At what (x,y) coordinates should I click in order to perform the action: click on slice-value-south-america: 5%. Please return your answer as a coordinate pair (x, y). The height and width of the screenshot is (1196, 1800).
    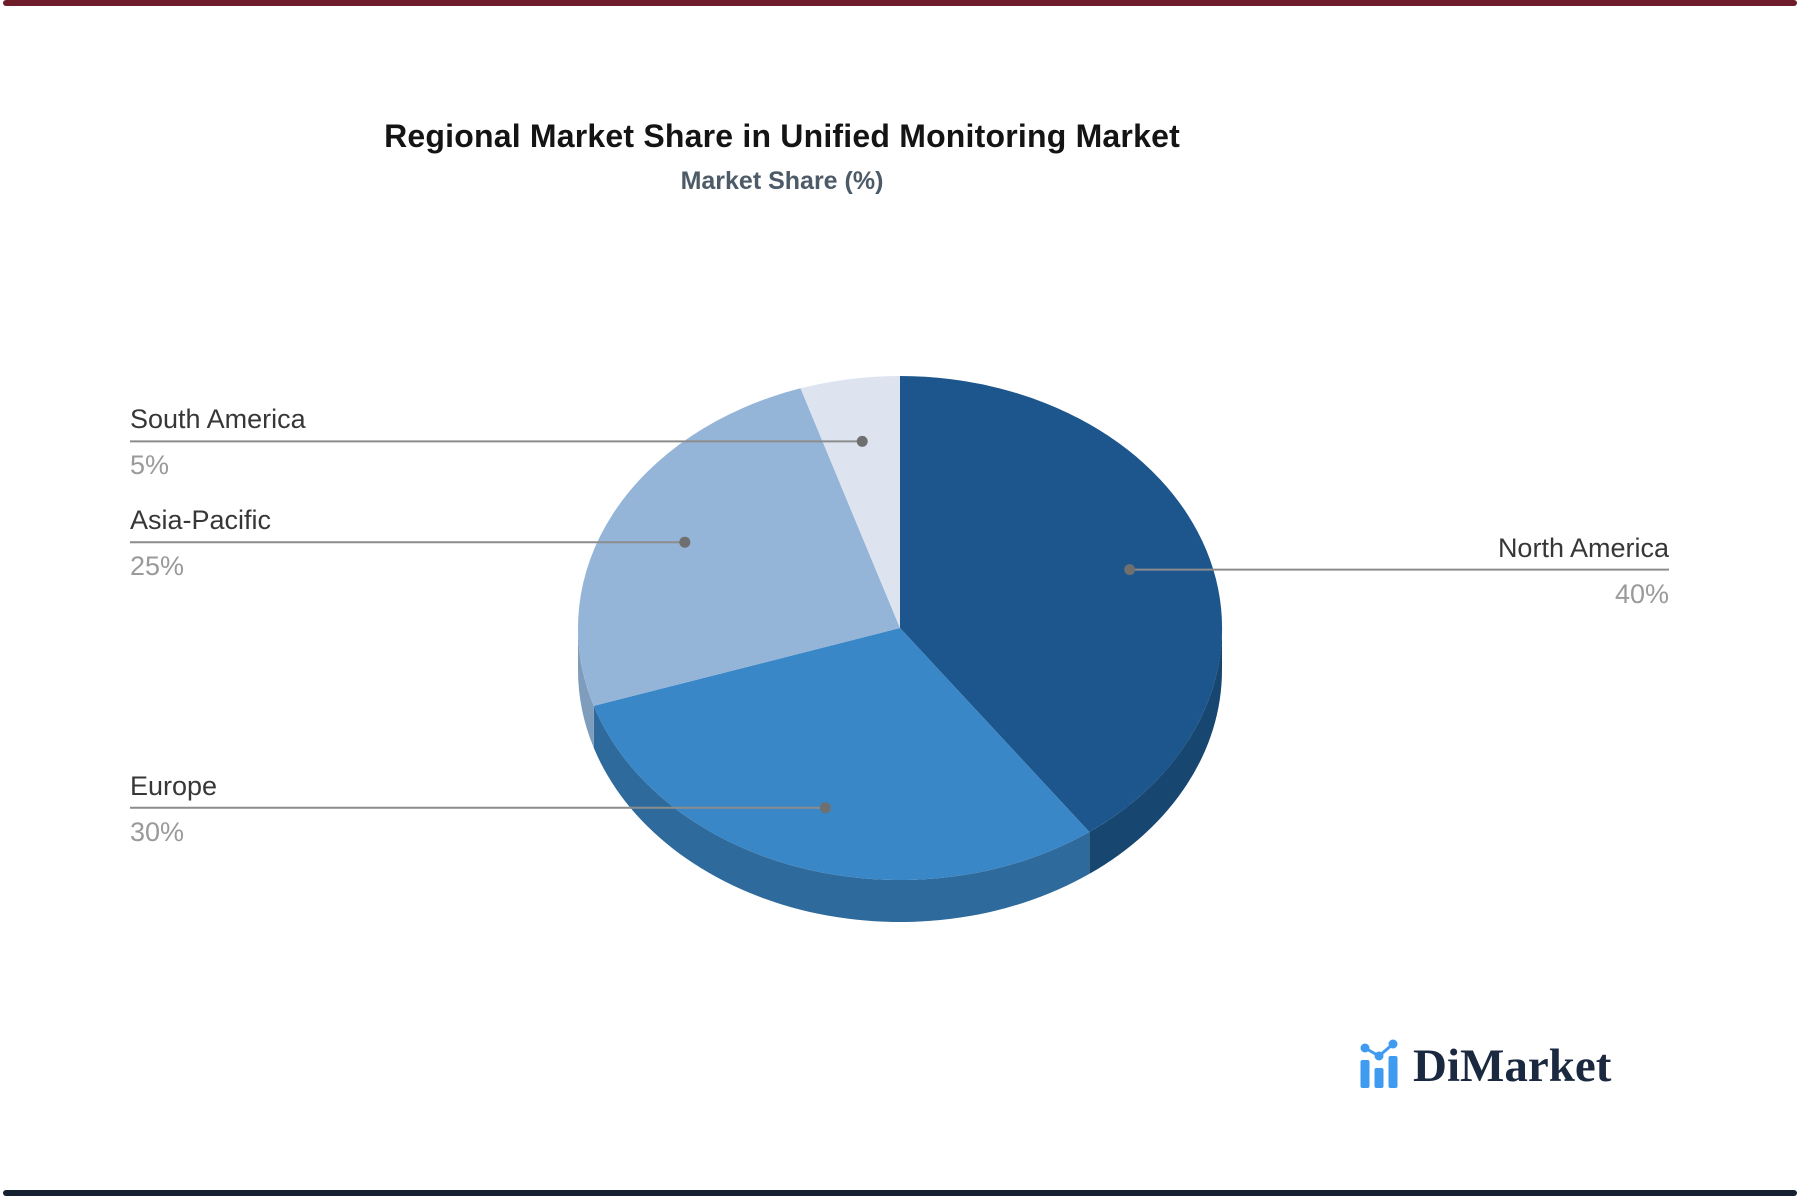
    Looking at the image, I should click on (150, 465).